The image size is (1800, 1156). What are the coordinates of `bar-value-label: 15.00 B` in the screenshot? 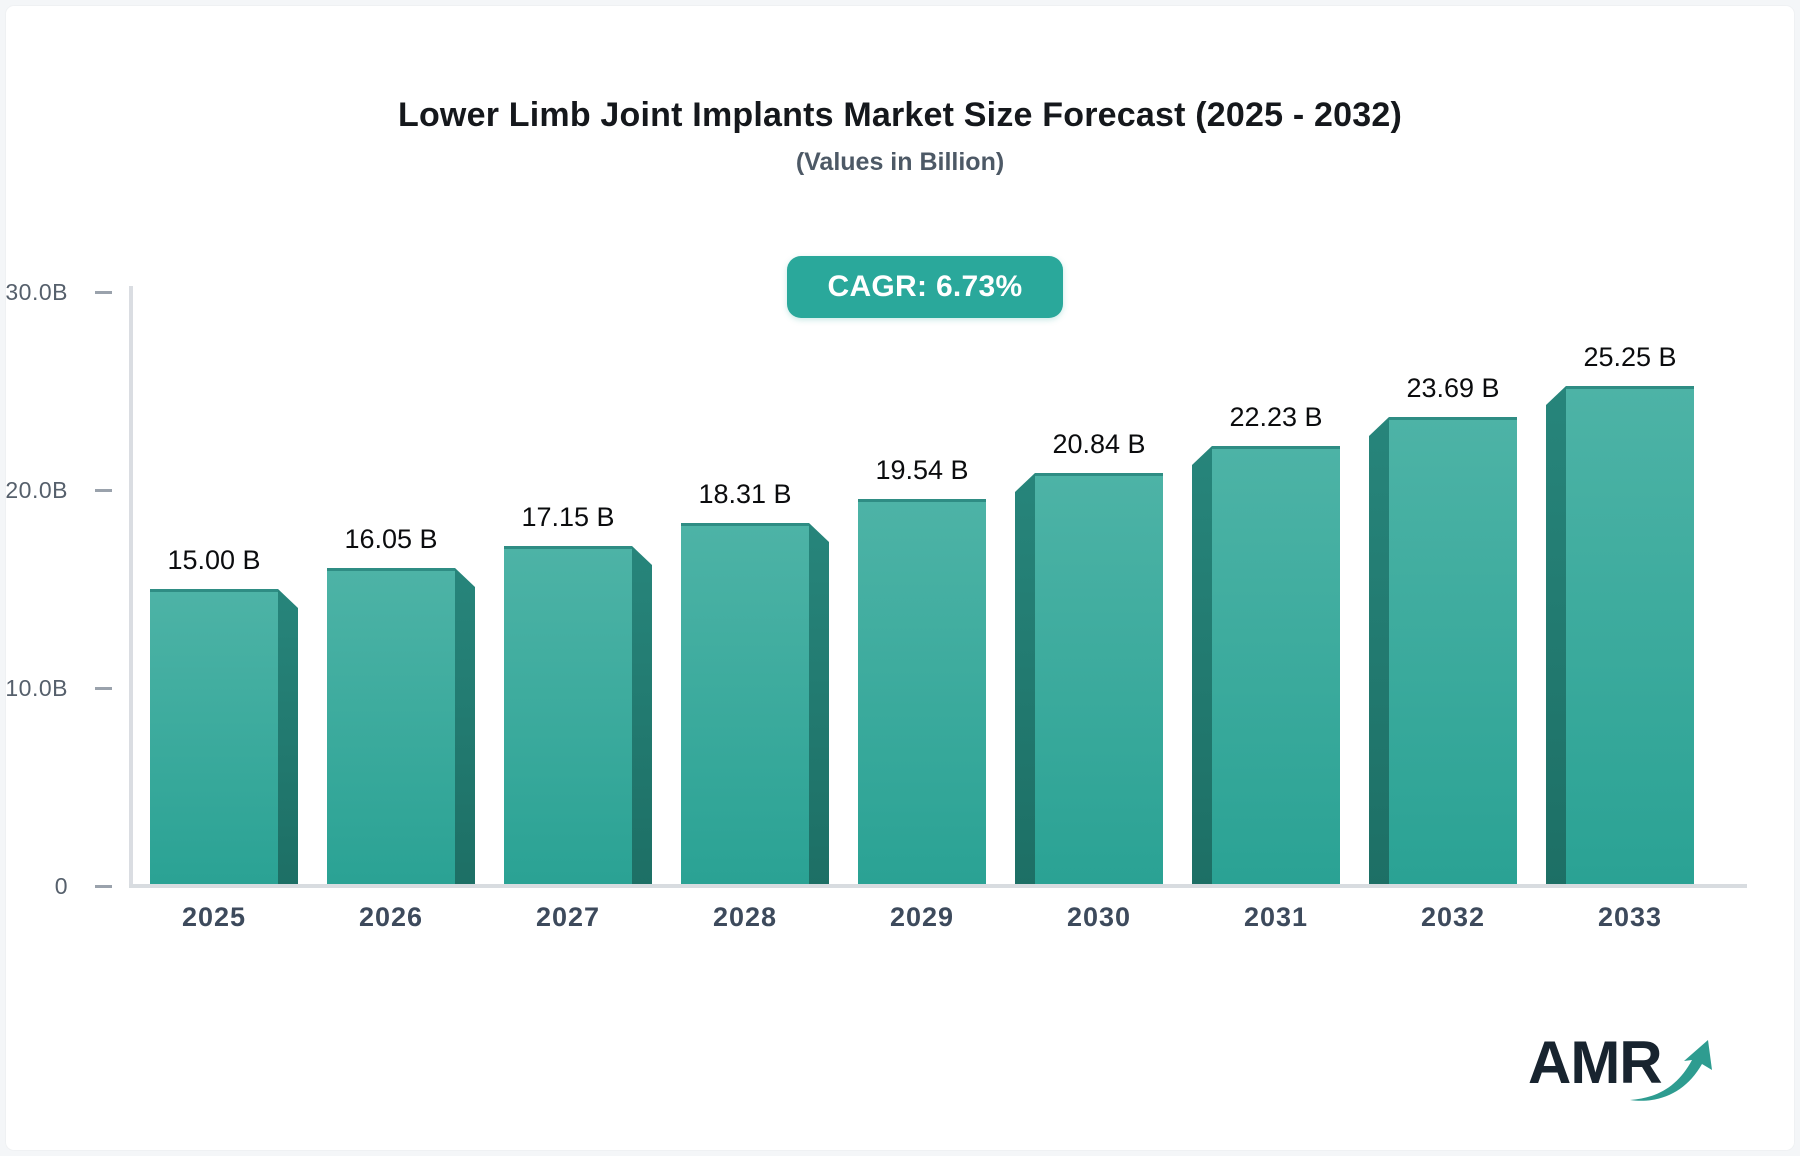 It's located at (214, 560).